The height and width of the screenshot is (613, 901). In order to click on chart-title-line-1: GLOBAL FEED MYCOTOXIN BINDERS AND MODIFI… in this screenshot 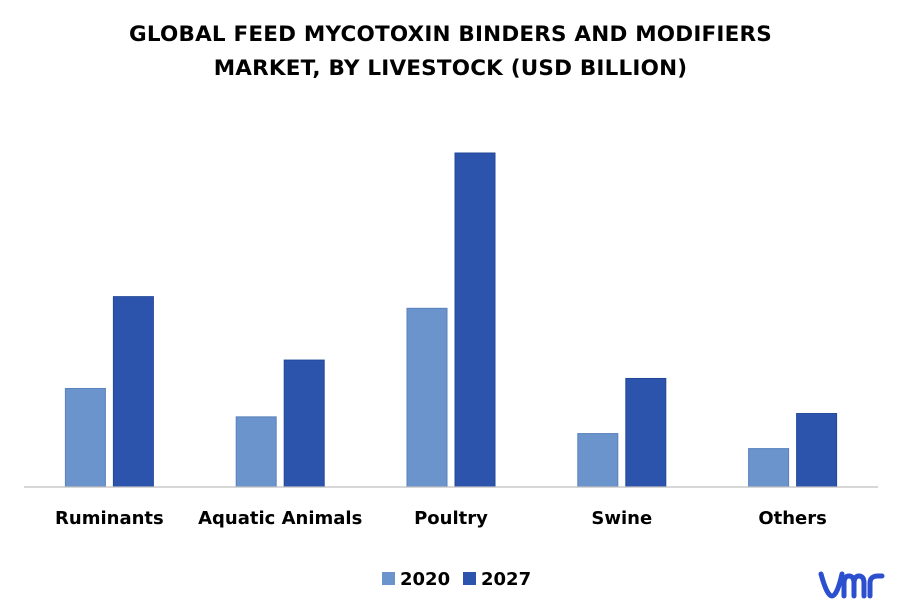, I will do `click(450, 34)`.